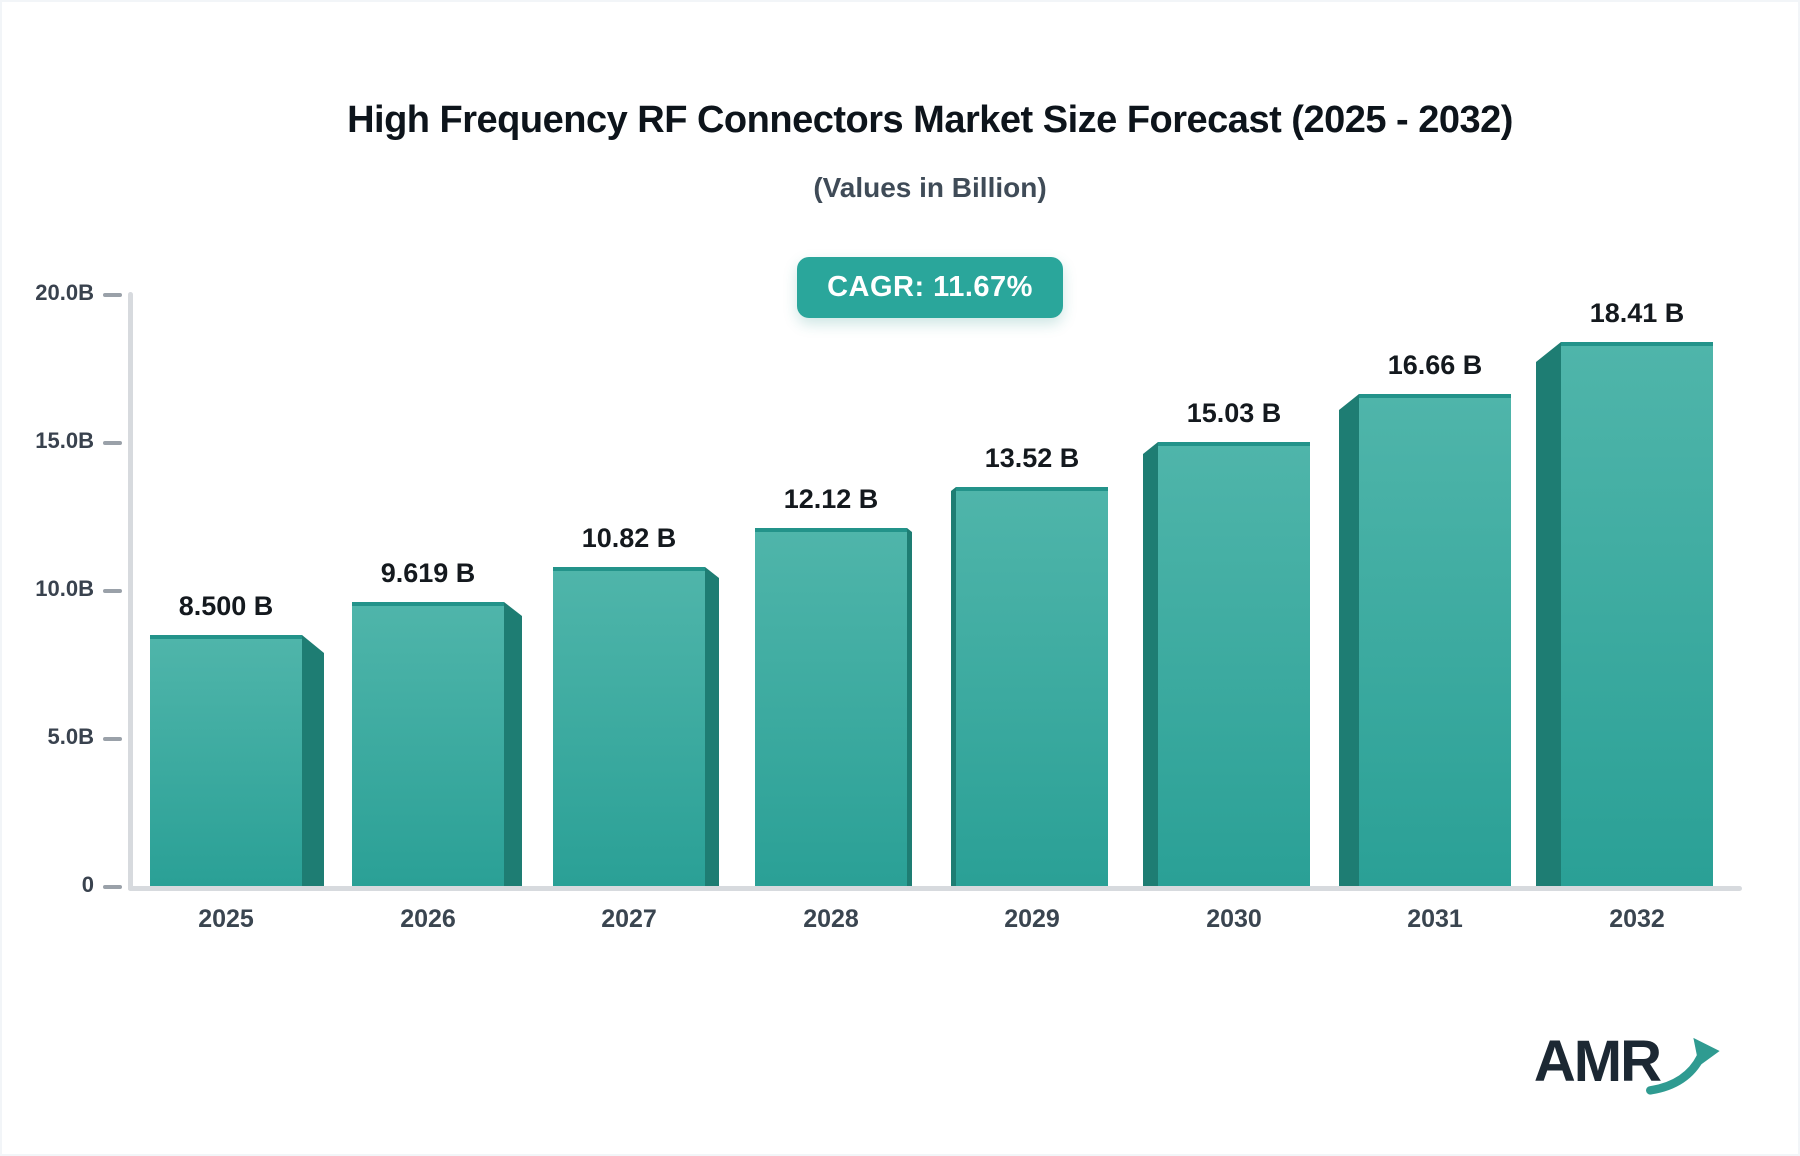  Describe the element at coordinates (629, 538) in the screenshot. I see `bar-value-label: 10.82 B` at that location.